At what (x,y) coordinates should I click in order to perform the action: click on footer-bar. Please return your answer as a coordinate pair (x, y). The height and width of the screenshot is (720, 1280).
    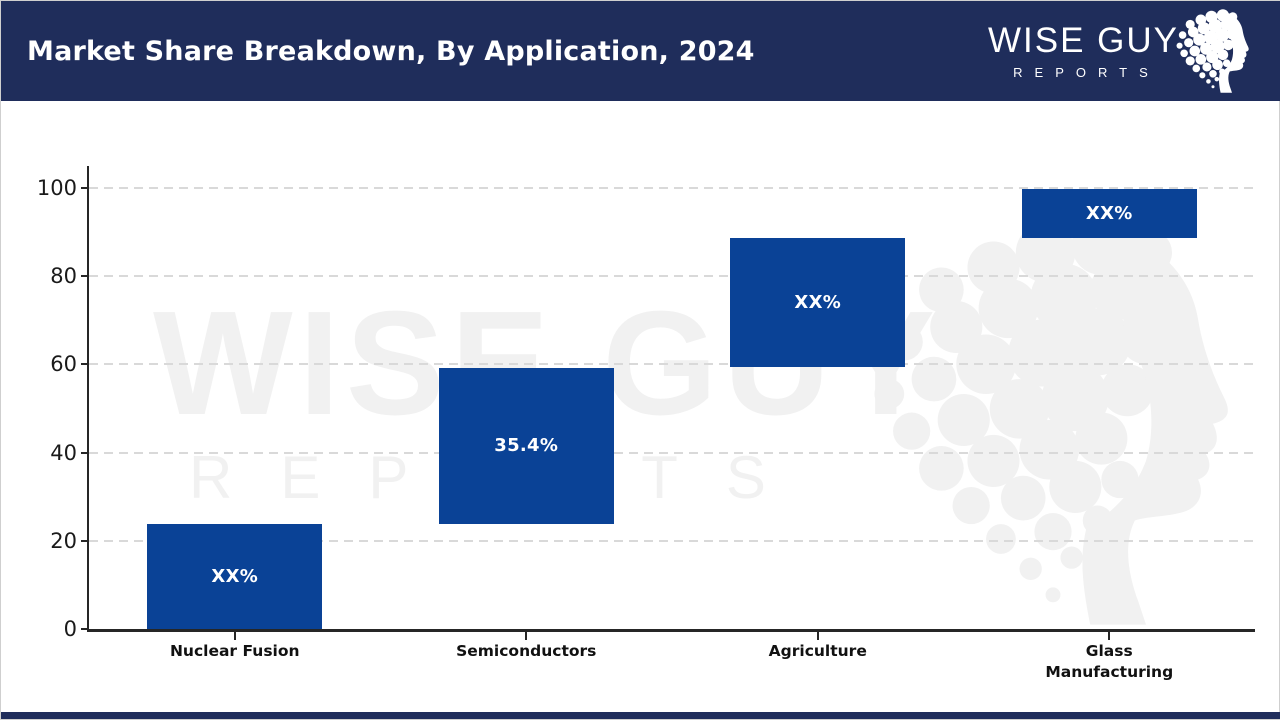
    Looking at the image, I should click on (640, 715).